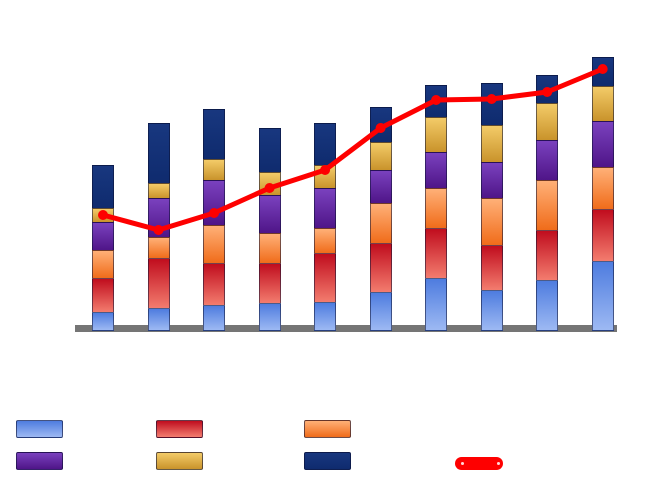 The width and height of the screenshot is (661, 500). What do you see at coordinates (39, 461) in the screenshot?
I see `legend-swatch-purple` at bounding box center [39, 461].